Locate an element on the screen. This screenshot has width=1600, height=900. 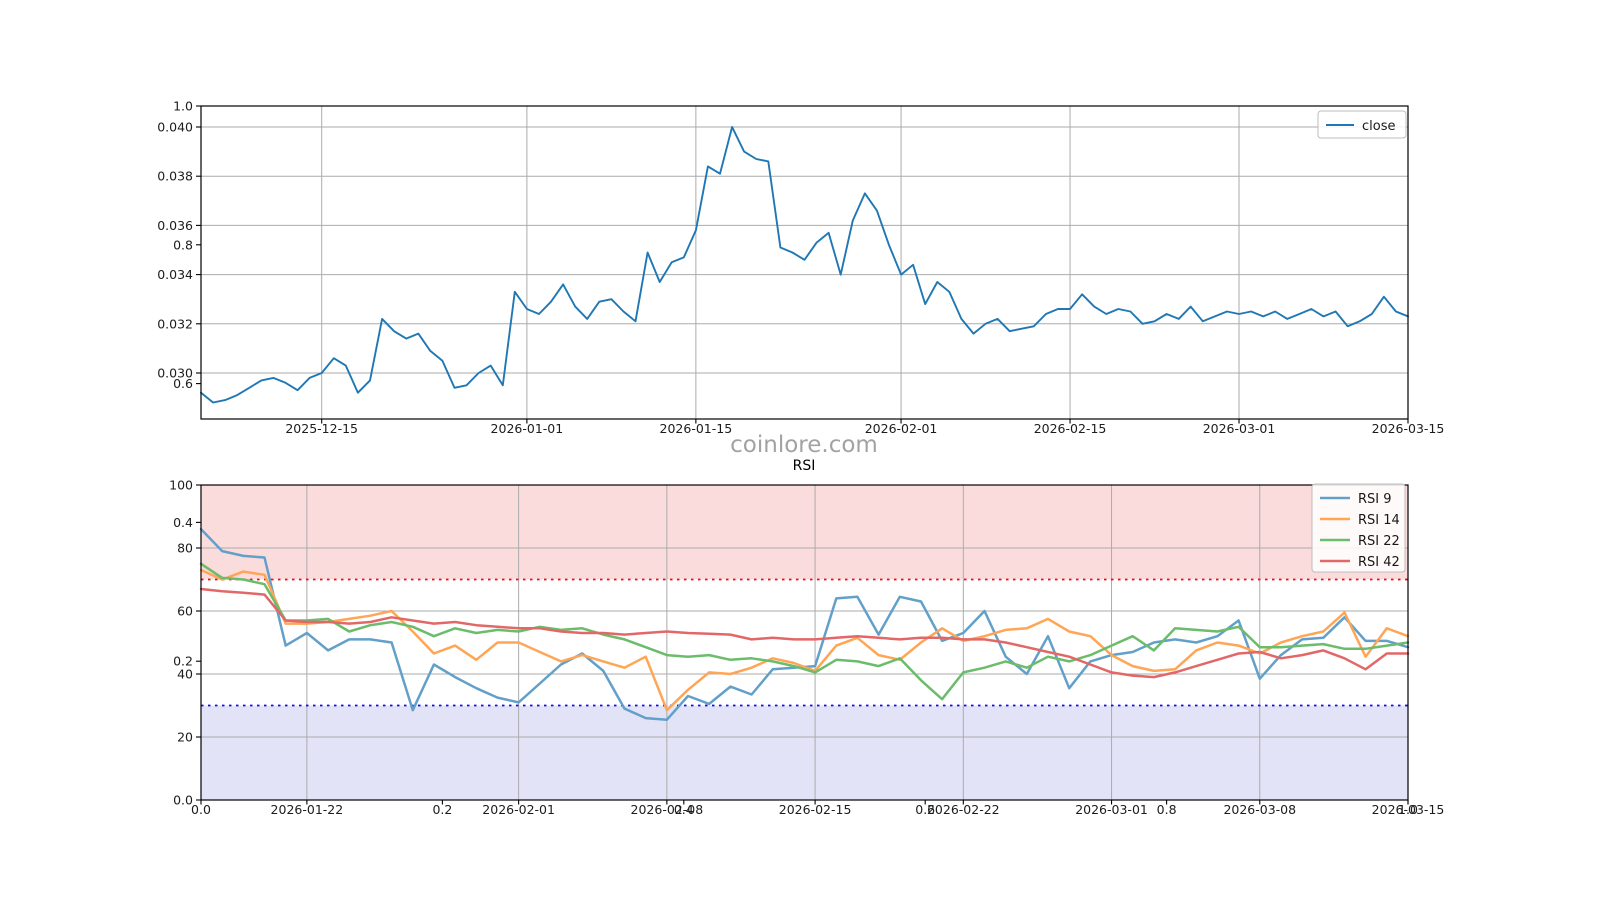
price-y-tick-label: 0.036 is located at coordinates (175, 225).